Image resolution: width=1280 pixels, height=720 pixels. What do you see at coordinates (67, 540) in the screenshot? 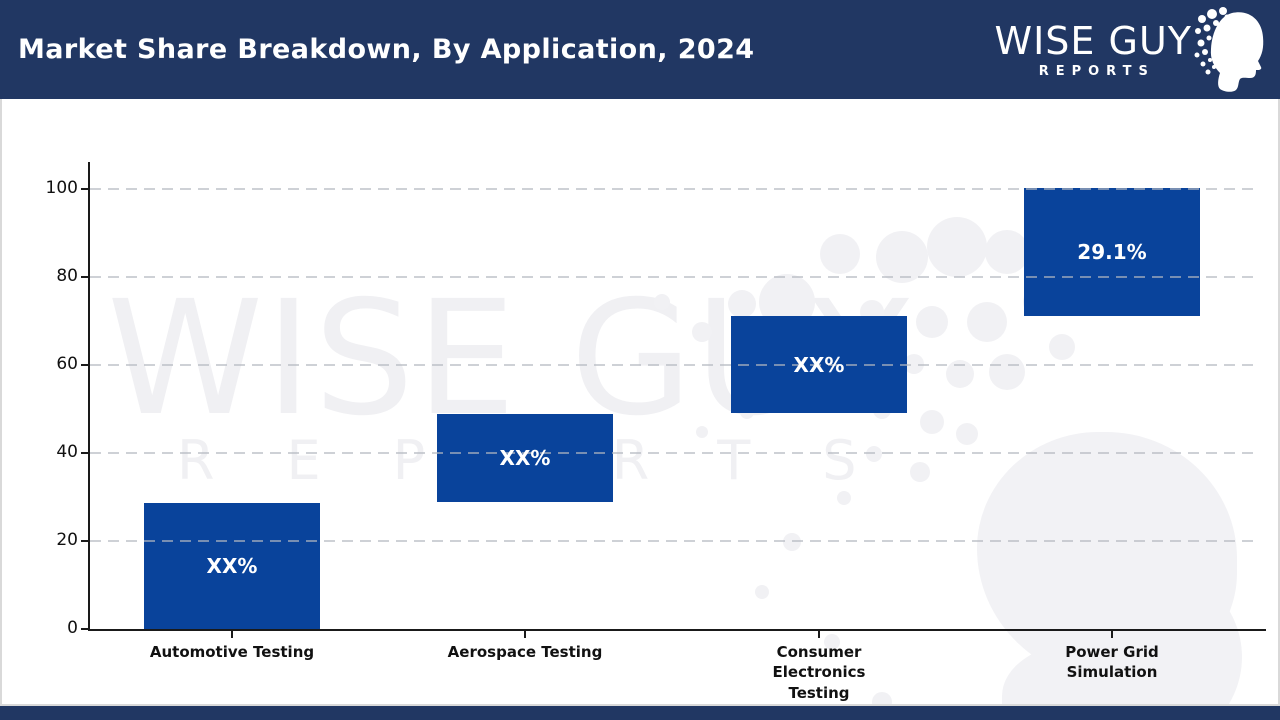
I see `y-tick-label: 20` at bounding box center [67, 540].